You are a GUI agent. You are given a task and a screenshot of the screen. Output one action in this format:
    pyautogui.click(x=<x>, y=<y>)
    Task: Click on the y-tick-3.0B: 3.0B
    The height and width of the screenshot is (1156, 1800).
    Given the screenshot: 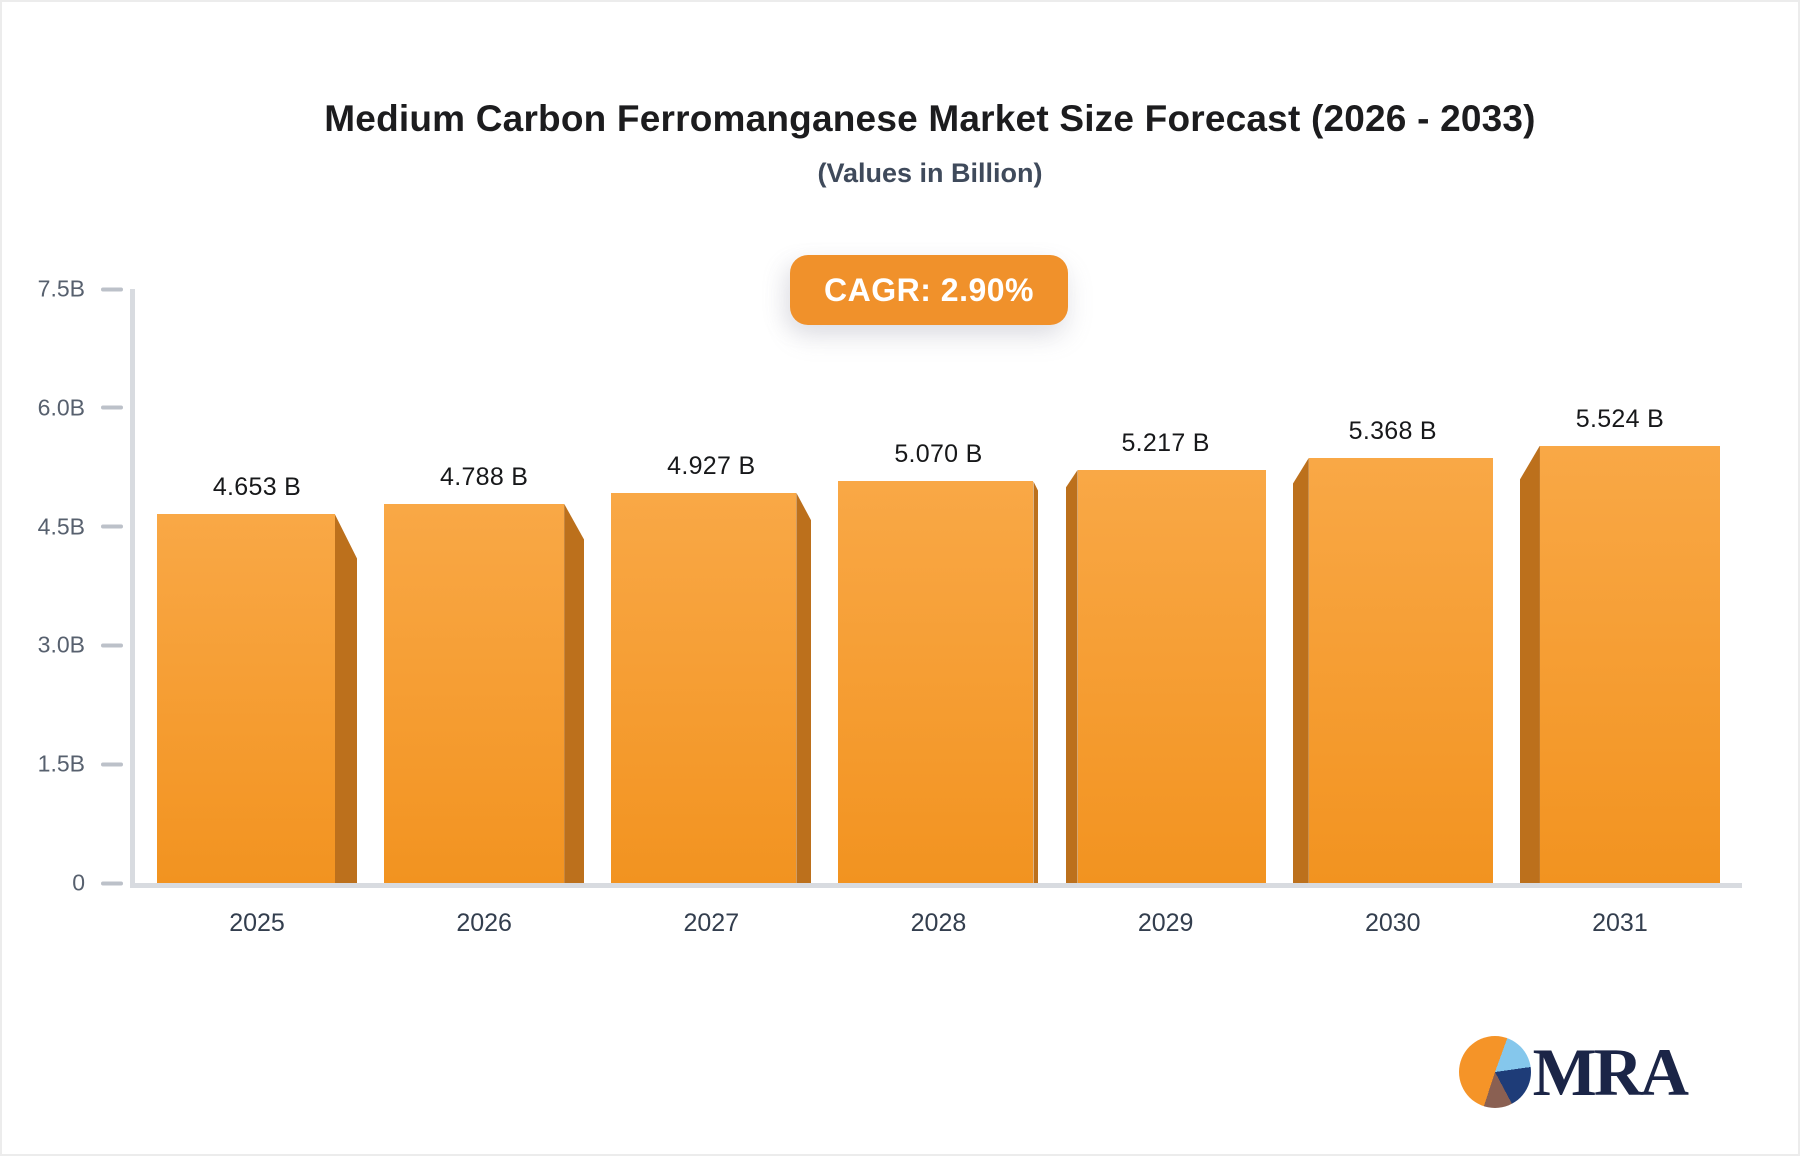 What is the action you would take?
    pyautogui.click(x=72, y=645)
    